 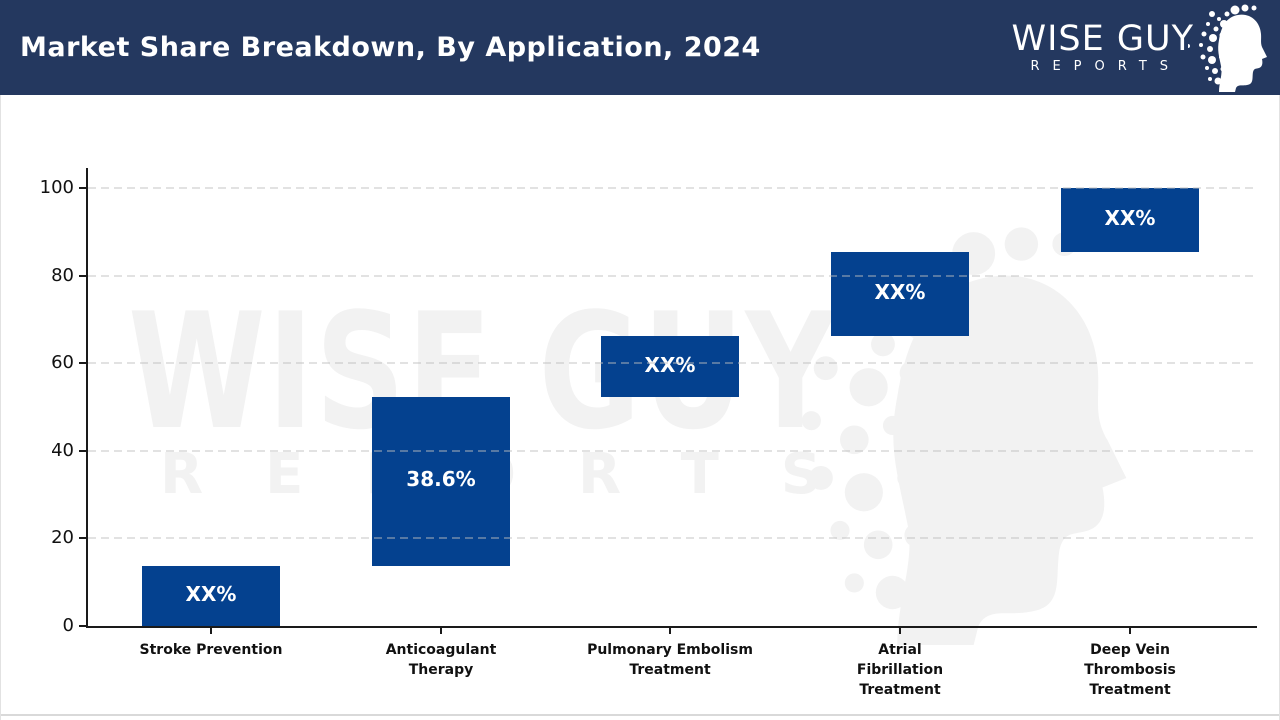 What do you see at coordinates (62, 363) in the screenshot?
I see `y-tick-label: 60` at bounding box center [62, 363].